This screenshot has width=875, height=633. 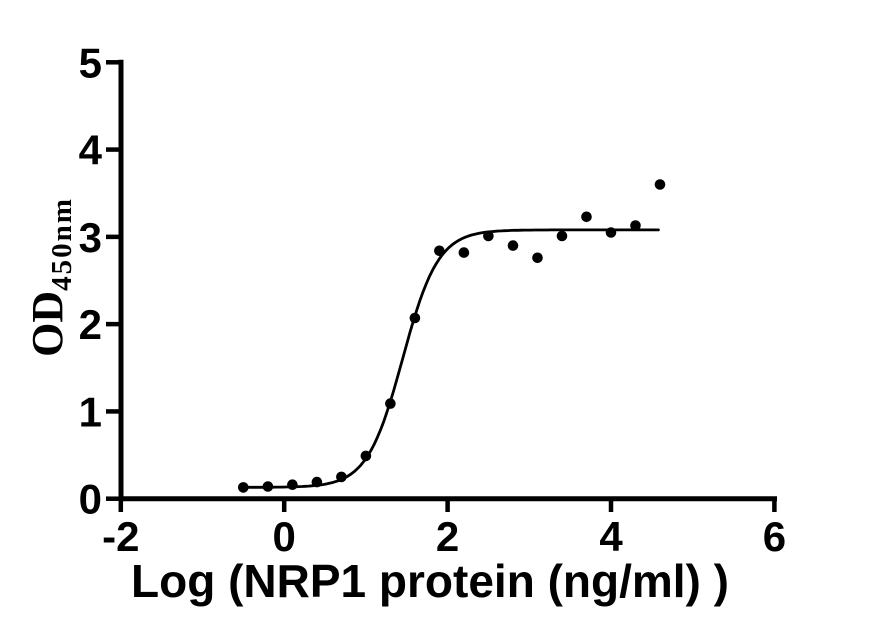 I want to click on x-tick-label: 2, so click(x=447, y=536).